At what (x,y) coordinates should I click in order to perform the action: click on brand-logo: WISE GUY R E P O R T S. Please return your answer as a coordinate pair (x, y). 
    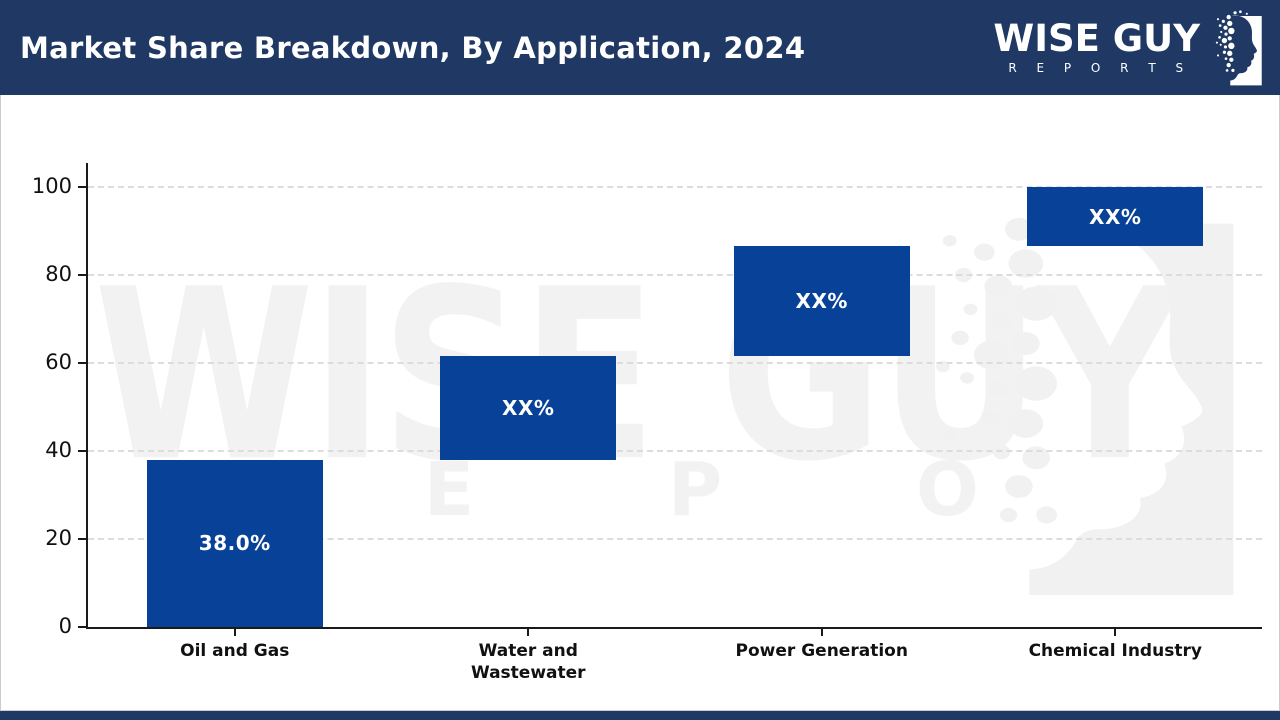
    Looking at the image, I should click on (1129, 47).